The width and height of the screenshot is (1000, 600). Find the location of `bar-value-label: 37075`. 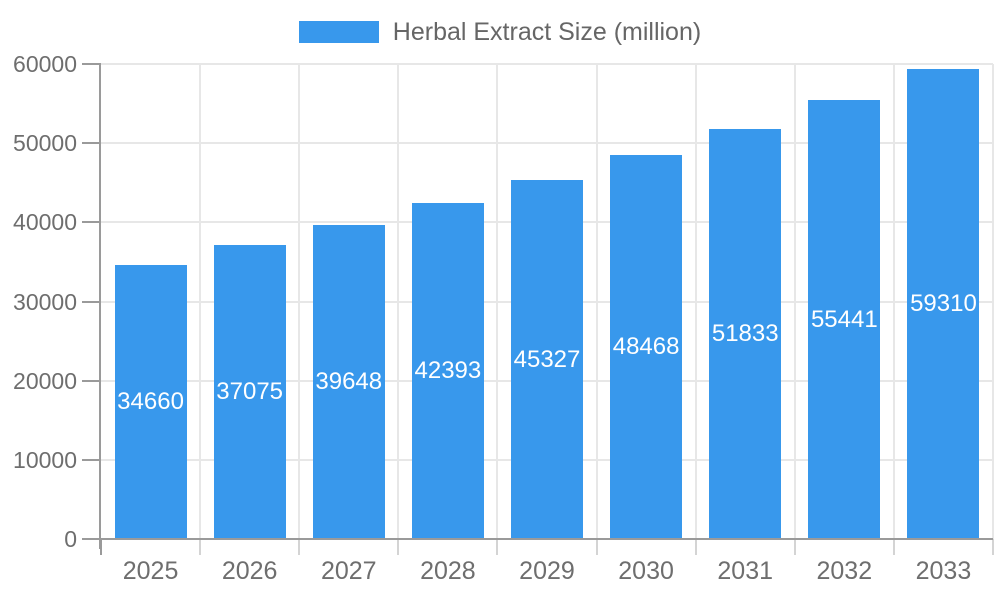

bar-value-label: 37075 is located at coordinates (250, 392).